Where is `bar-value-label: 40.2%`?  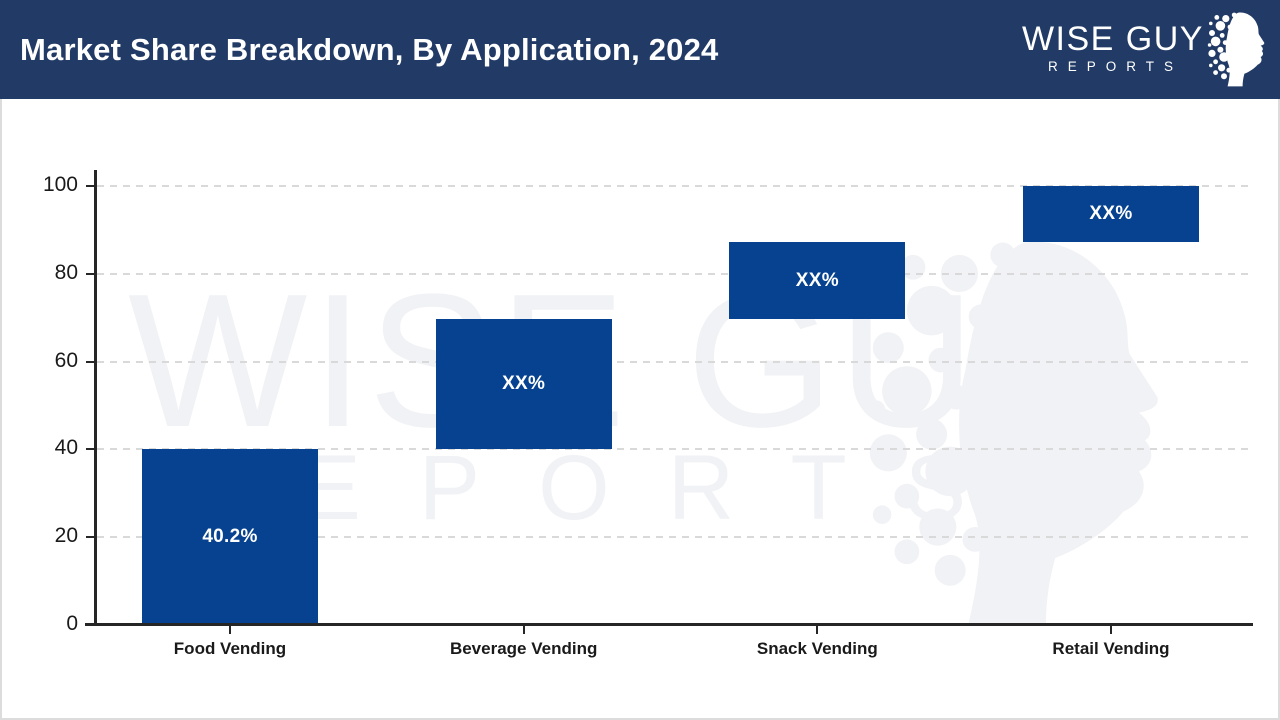
bar-value-label: 40.2% is located at coordinates (230, 536).